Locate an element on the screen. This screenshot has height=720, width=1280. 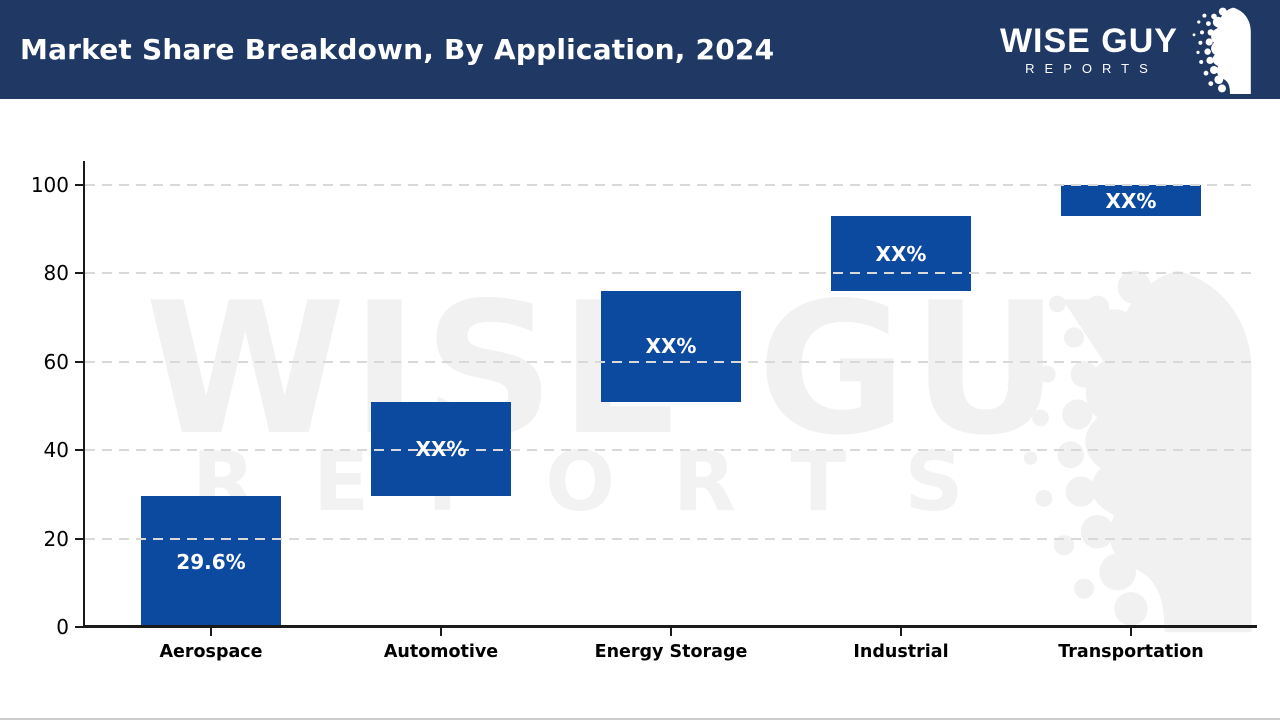
x-axis-category-label: Energy Storage is located at coordinates (671, 652).